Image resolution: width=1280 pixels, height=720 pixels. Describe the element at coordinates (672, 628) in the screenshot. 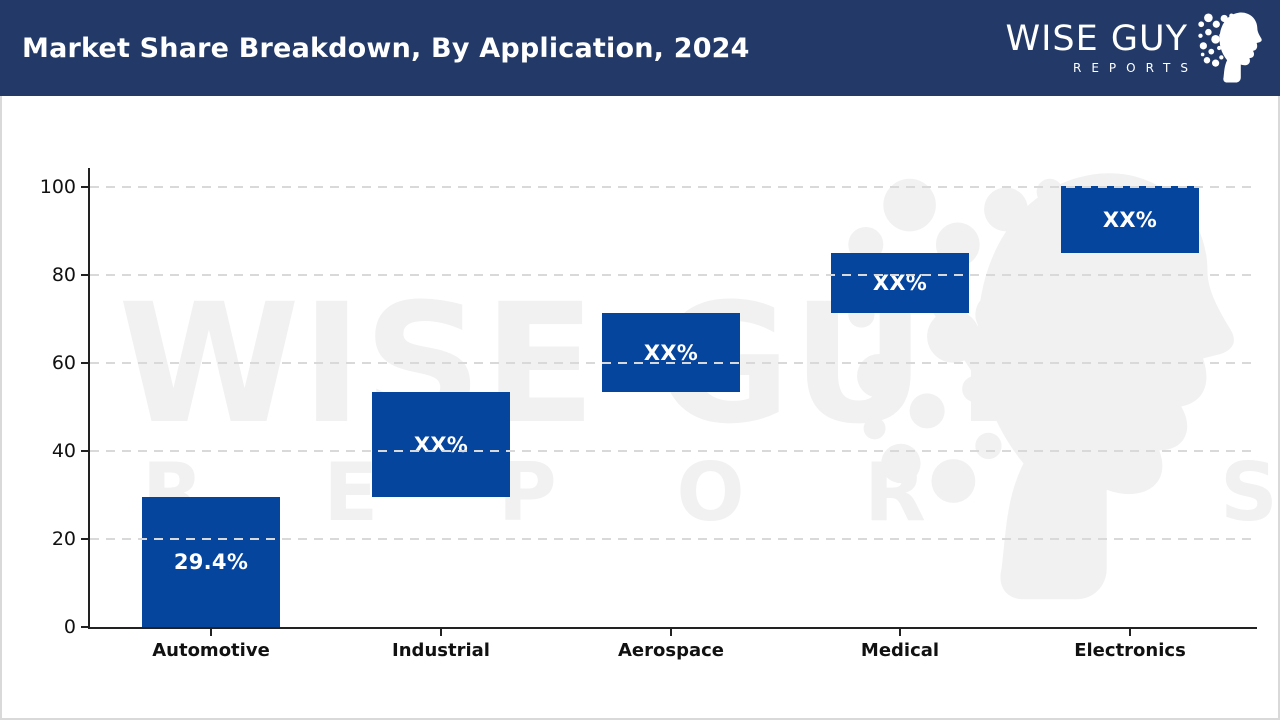

I see `x-axis-line` at that location.